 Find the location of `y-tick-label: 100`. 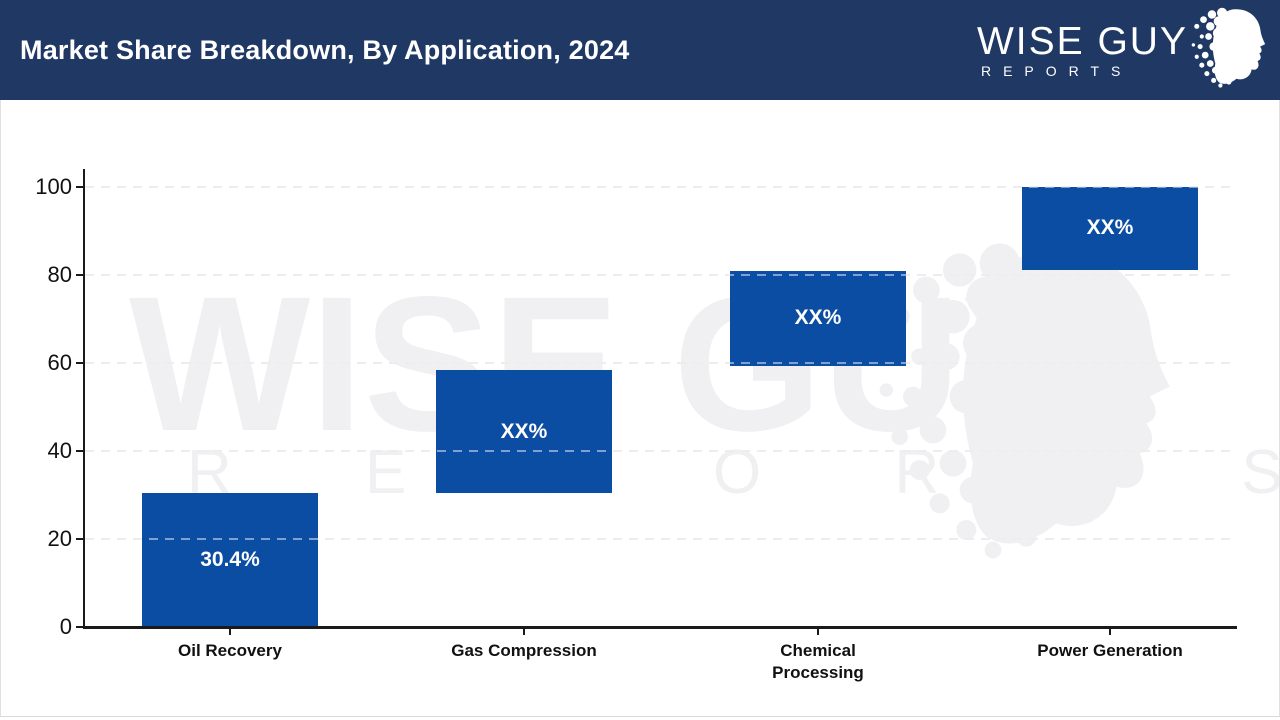

y-tick-label: 100 is located at coordinates (53, 186).